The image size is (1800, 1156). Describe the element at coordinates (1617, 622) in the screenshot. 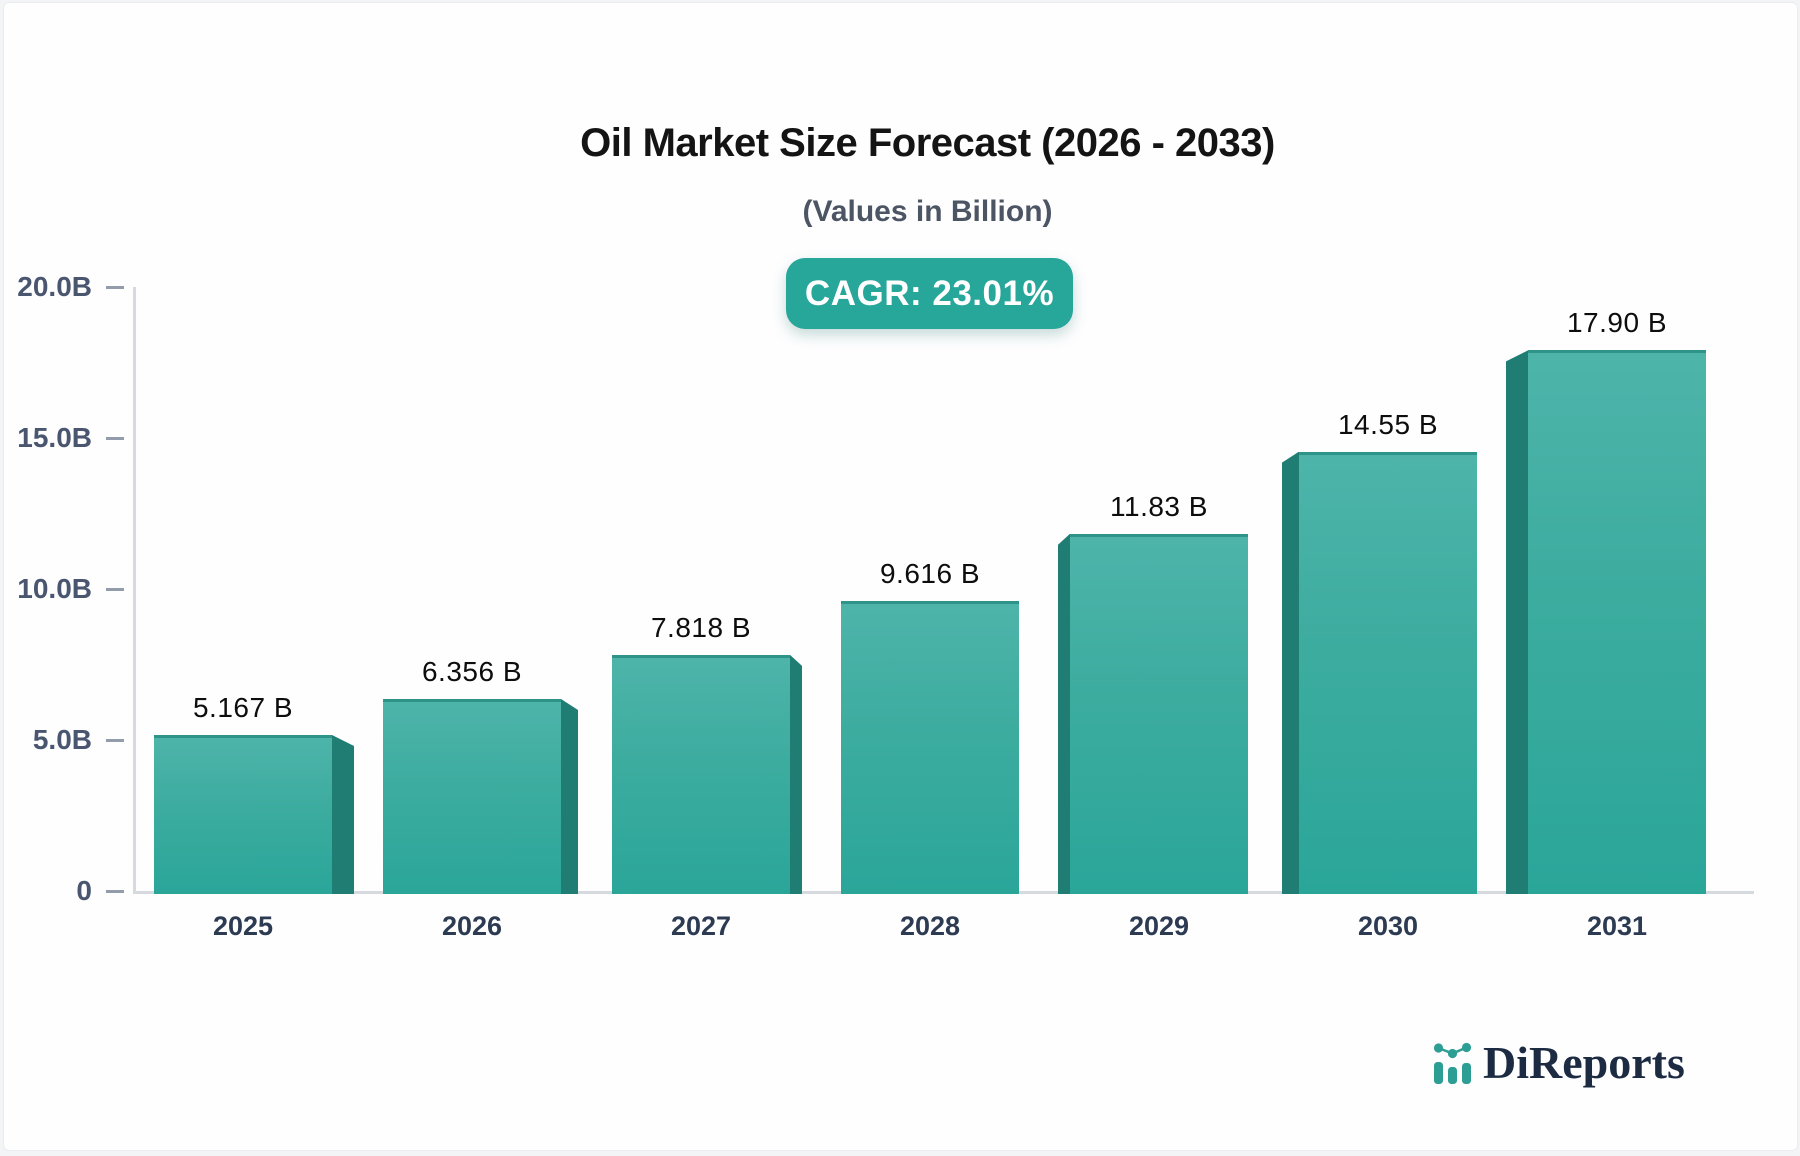

I see `bar-2031` at that location.